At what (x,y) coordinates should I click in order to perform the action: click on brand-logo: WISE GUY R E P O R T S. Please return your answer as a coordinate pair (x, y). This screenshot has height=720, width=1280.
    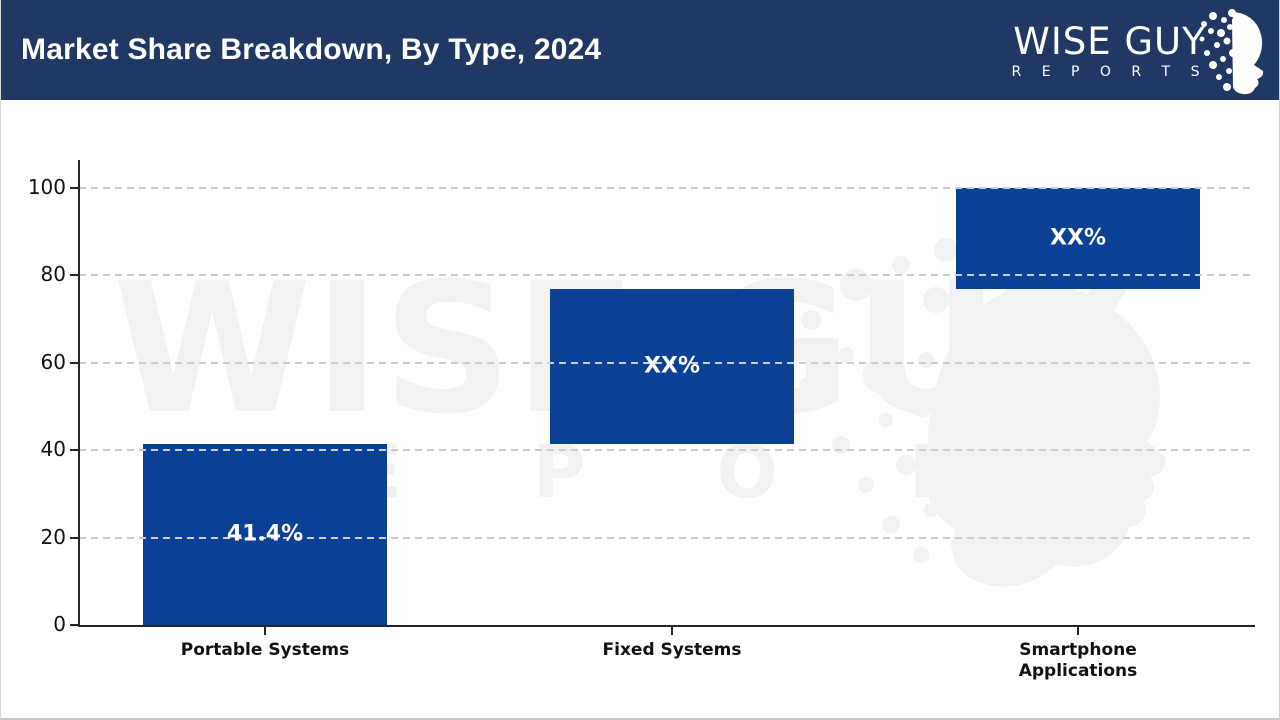
    Looking at the image, I should click on (1138, 50).